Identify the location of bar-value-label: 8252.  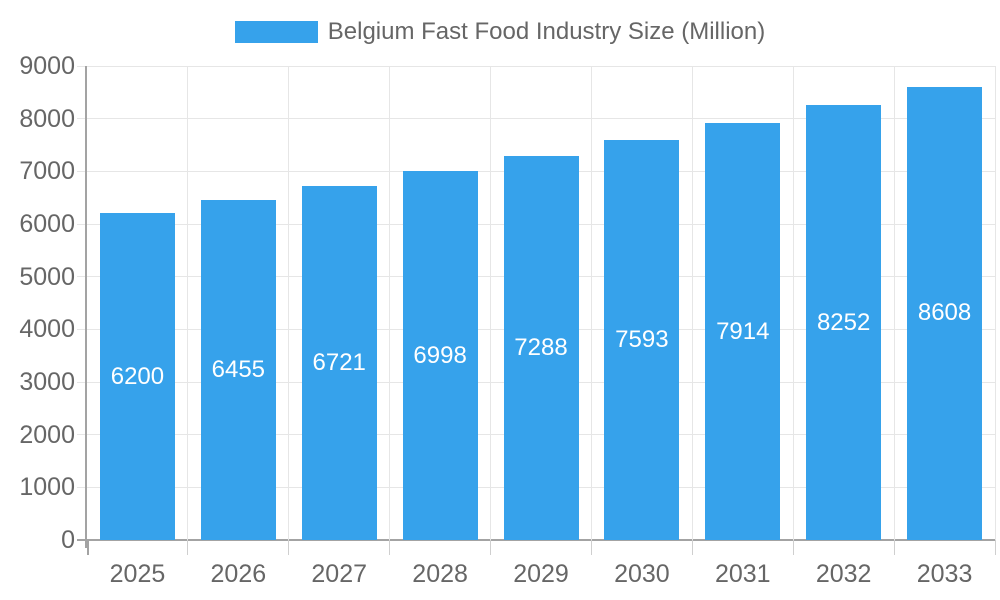
(843, 322).